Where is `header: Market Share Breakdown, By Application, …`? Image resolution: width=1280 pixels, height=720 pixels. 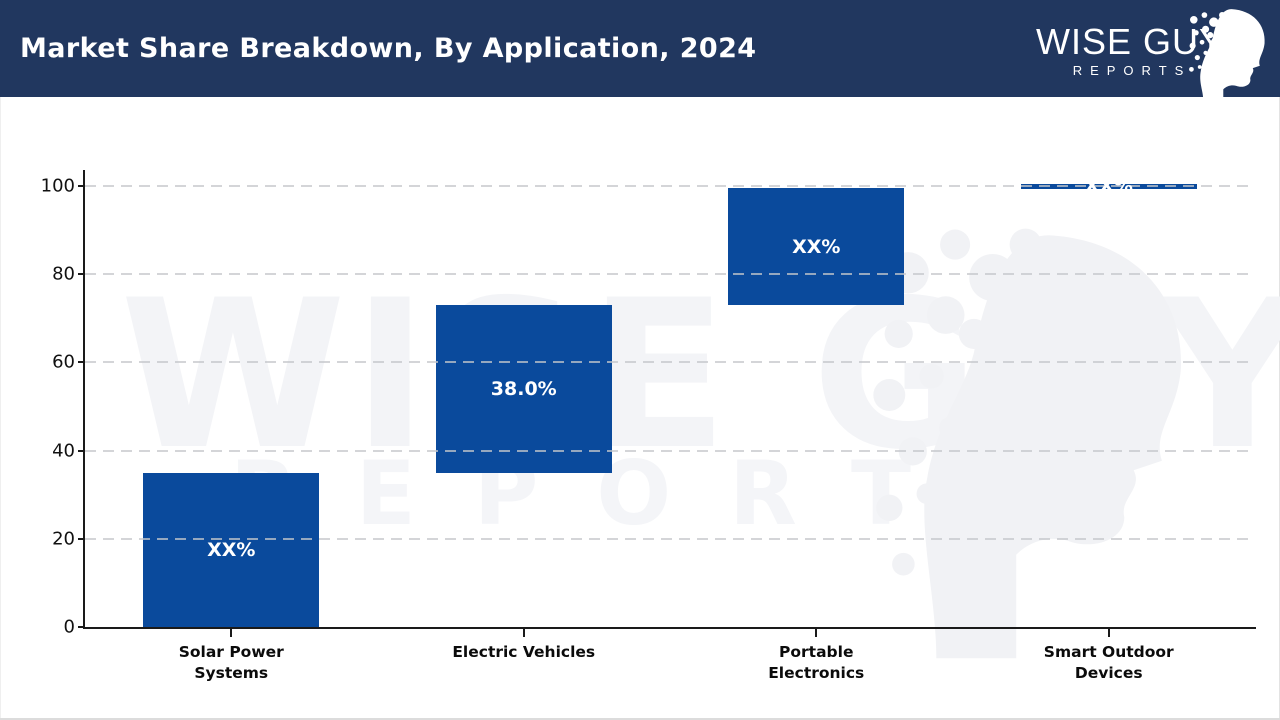
header: Market Share Breakdown, By Application, … is located at coordinates (640, 50).